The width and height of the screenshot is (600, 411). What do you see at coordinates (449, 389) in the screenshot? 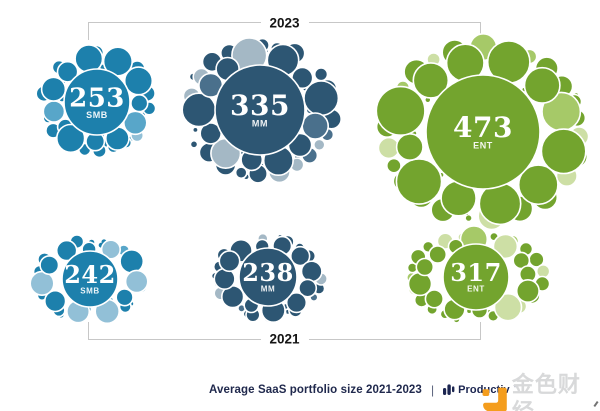
I see `productiv-icon` at bounding box center [449, 389].